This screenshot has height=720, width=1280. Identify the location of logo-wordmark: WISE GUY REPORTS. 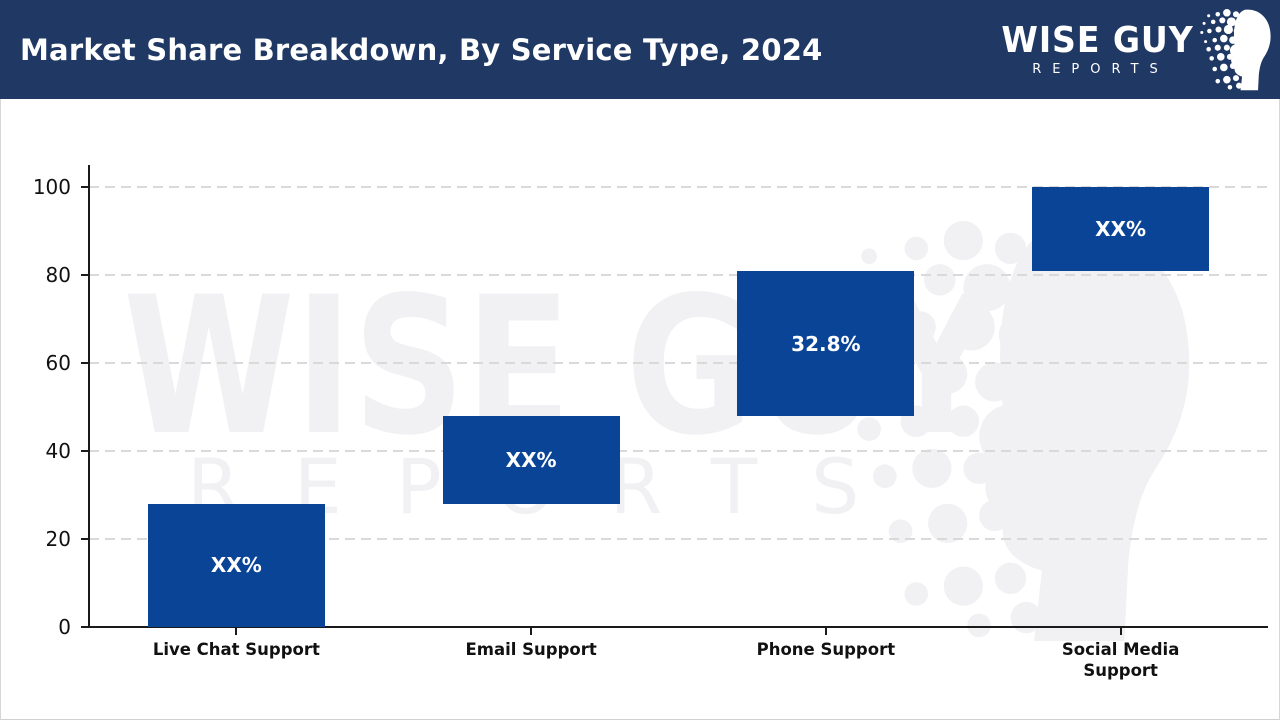
(1097, 48).